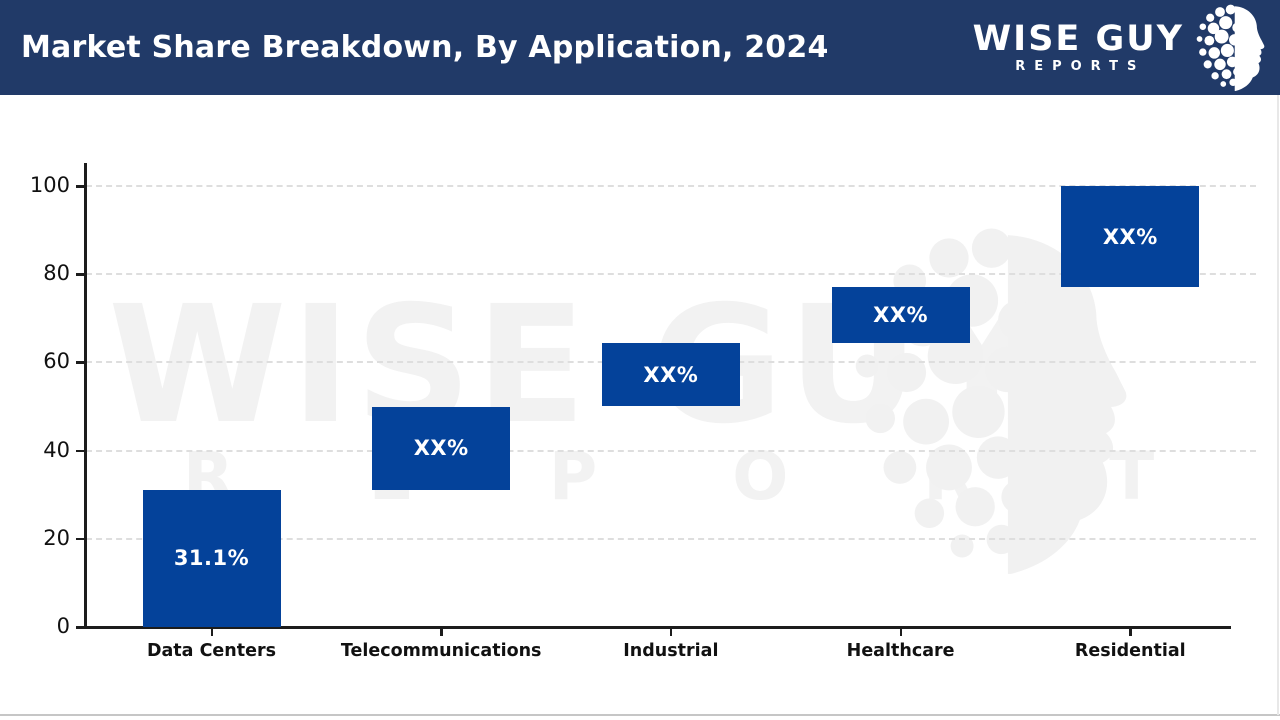 The width and height of the screenshot is (1280, 720). I want to click on x-axis-label-healthcare: Healthcare, so click(900, 651).